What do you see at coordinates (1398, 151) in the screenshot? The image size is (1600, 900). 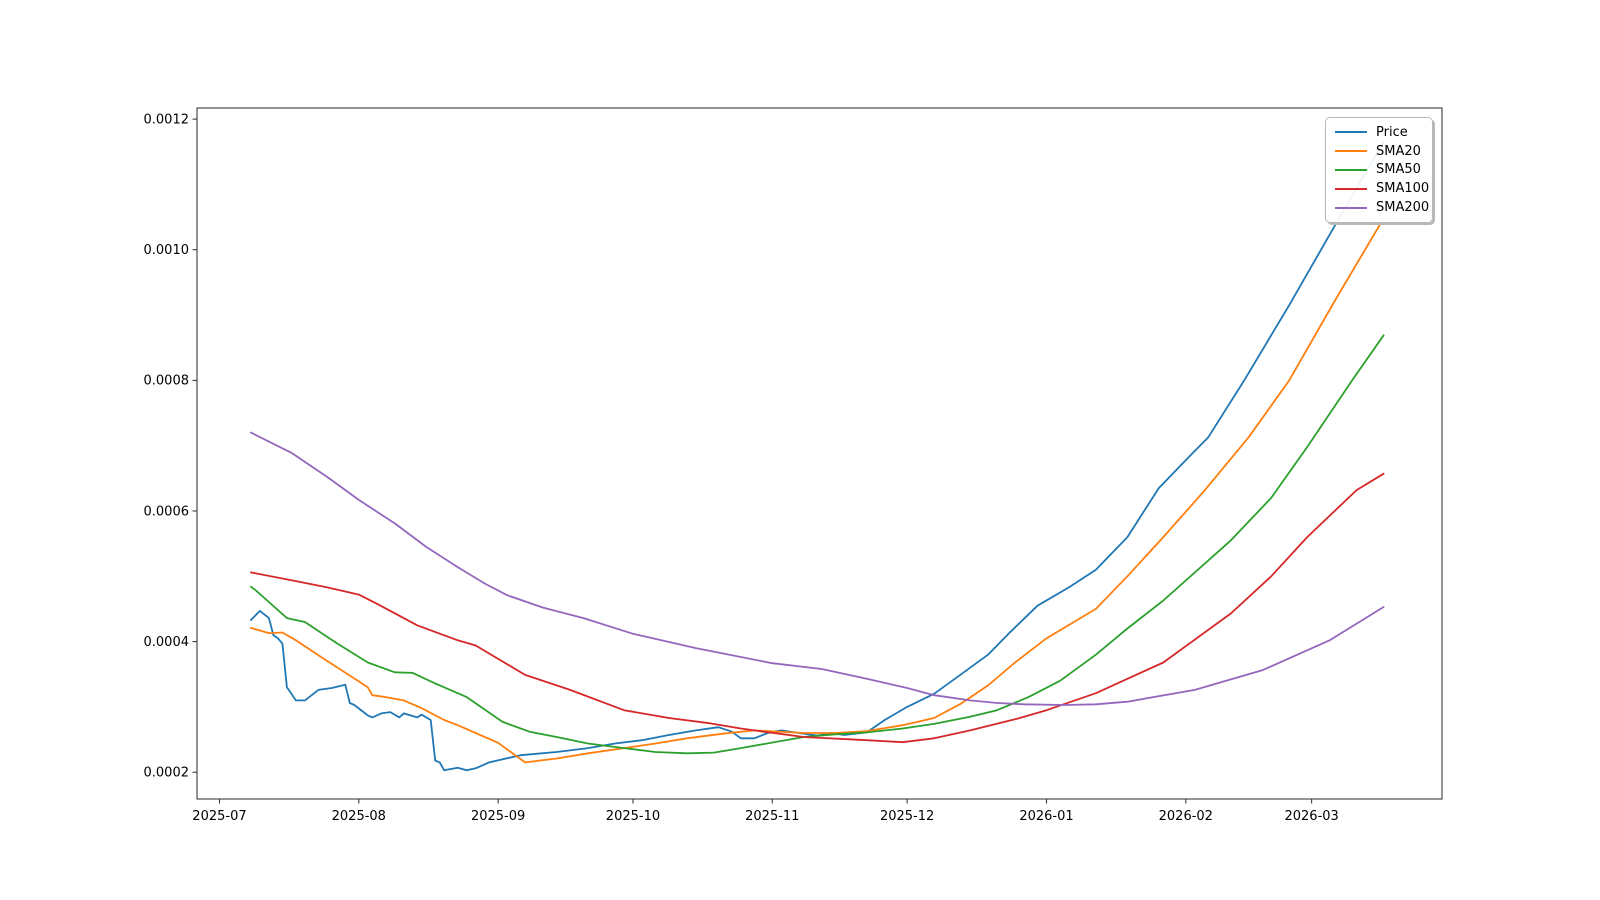 I see `legend-label: SMA20` at bounding box center [1398, 151].